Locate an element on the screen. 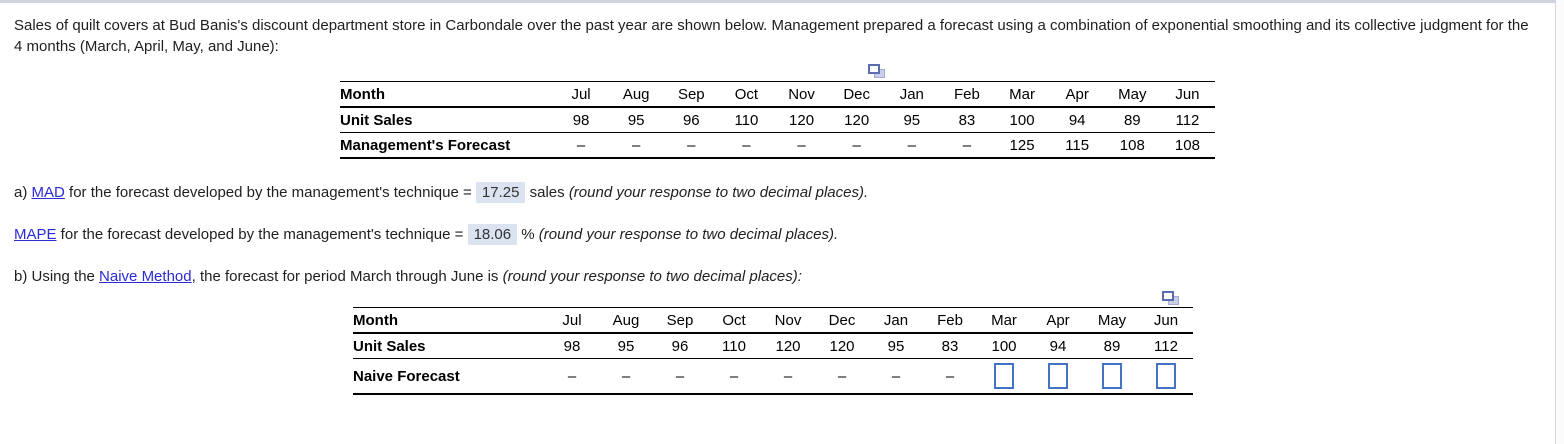 Image resolution: width=1564 pixels, height=444 pixels. naive-input-jun is located at coordinates (1166, 376).